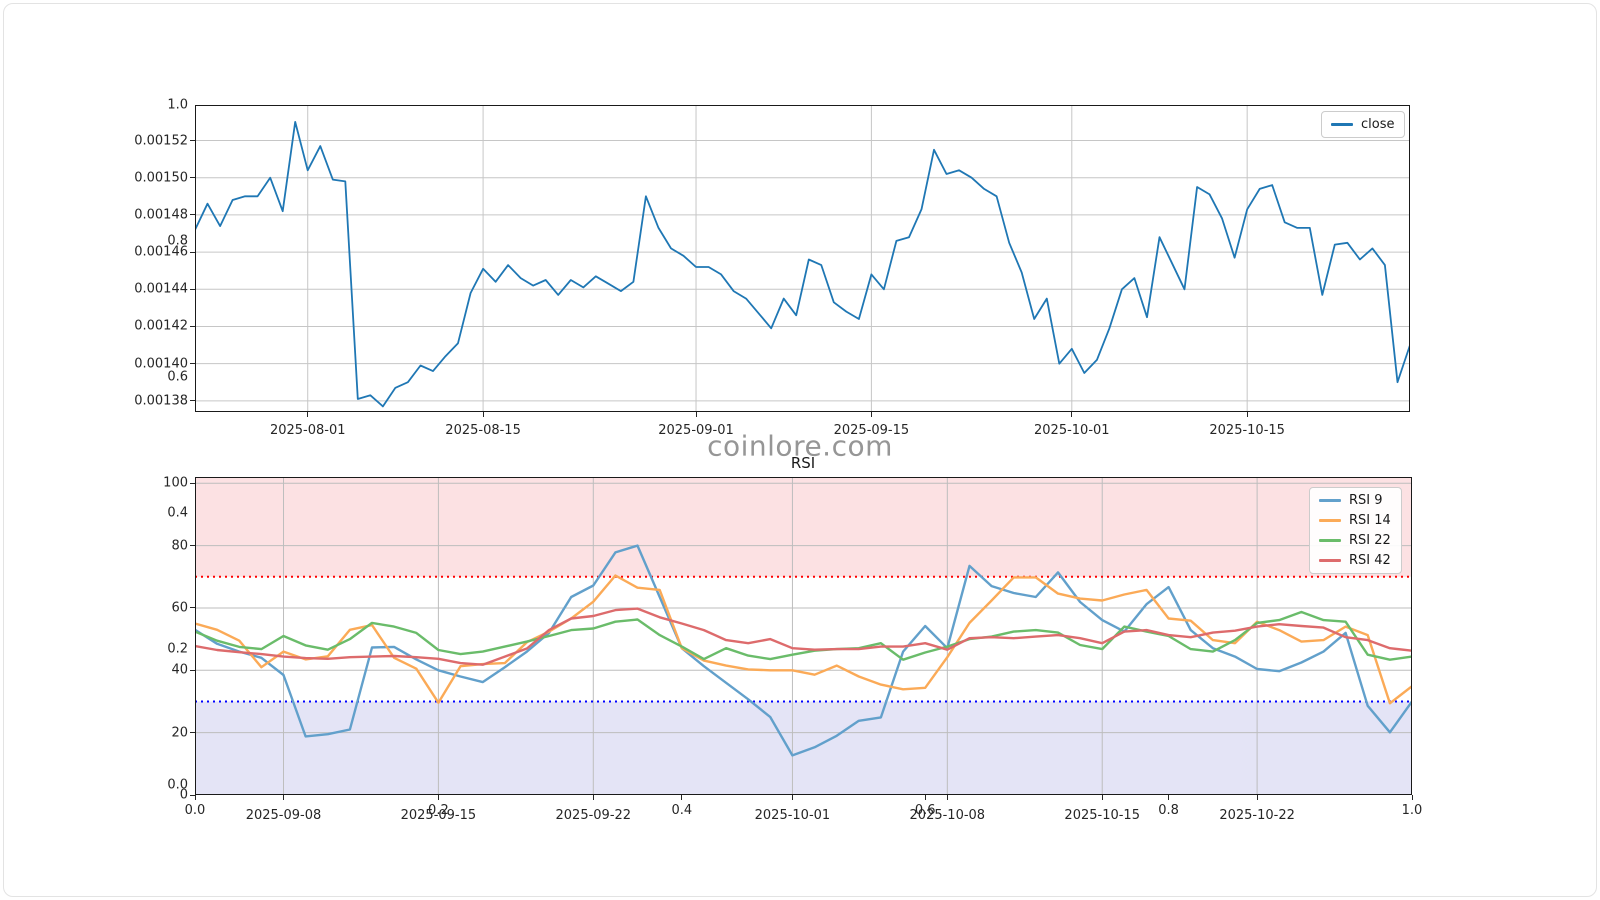 Image resolution: width=1600 pixels, height=900 pixels. What do you see at coordinates (195, 810) in the screenshot?
I see `overlay-bottom-tick-label: 0.0` at bounding box center [195, 810].